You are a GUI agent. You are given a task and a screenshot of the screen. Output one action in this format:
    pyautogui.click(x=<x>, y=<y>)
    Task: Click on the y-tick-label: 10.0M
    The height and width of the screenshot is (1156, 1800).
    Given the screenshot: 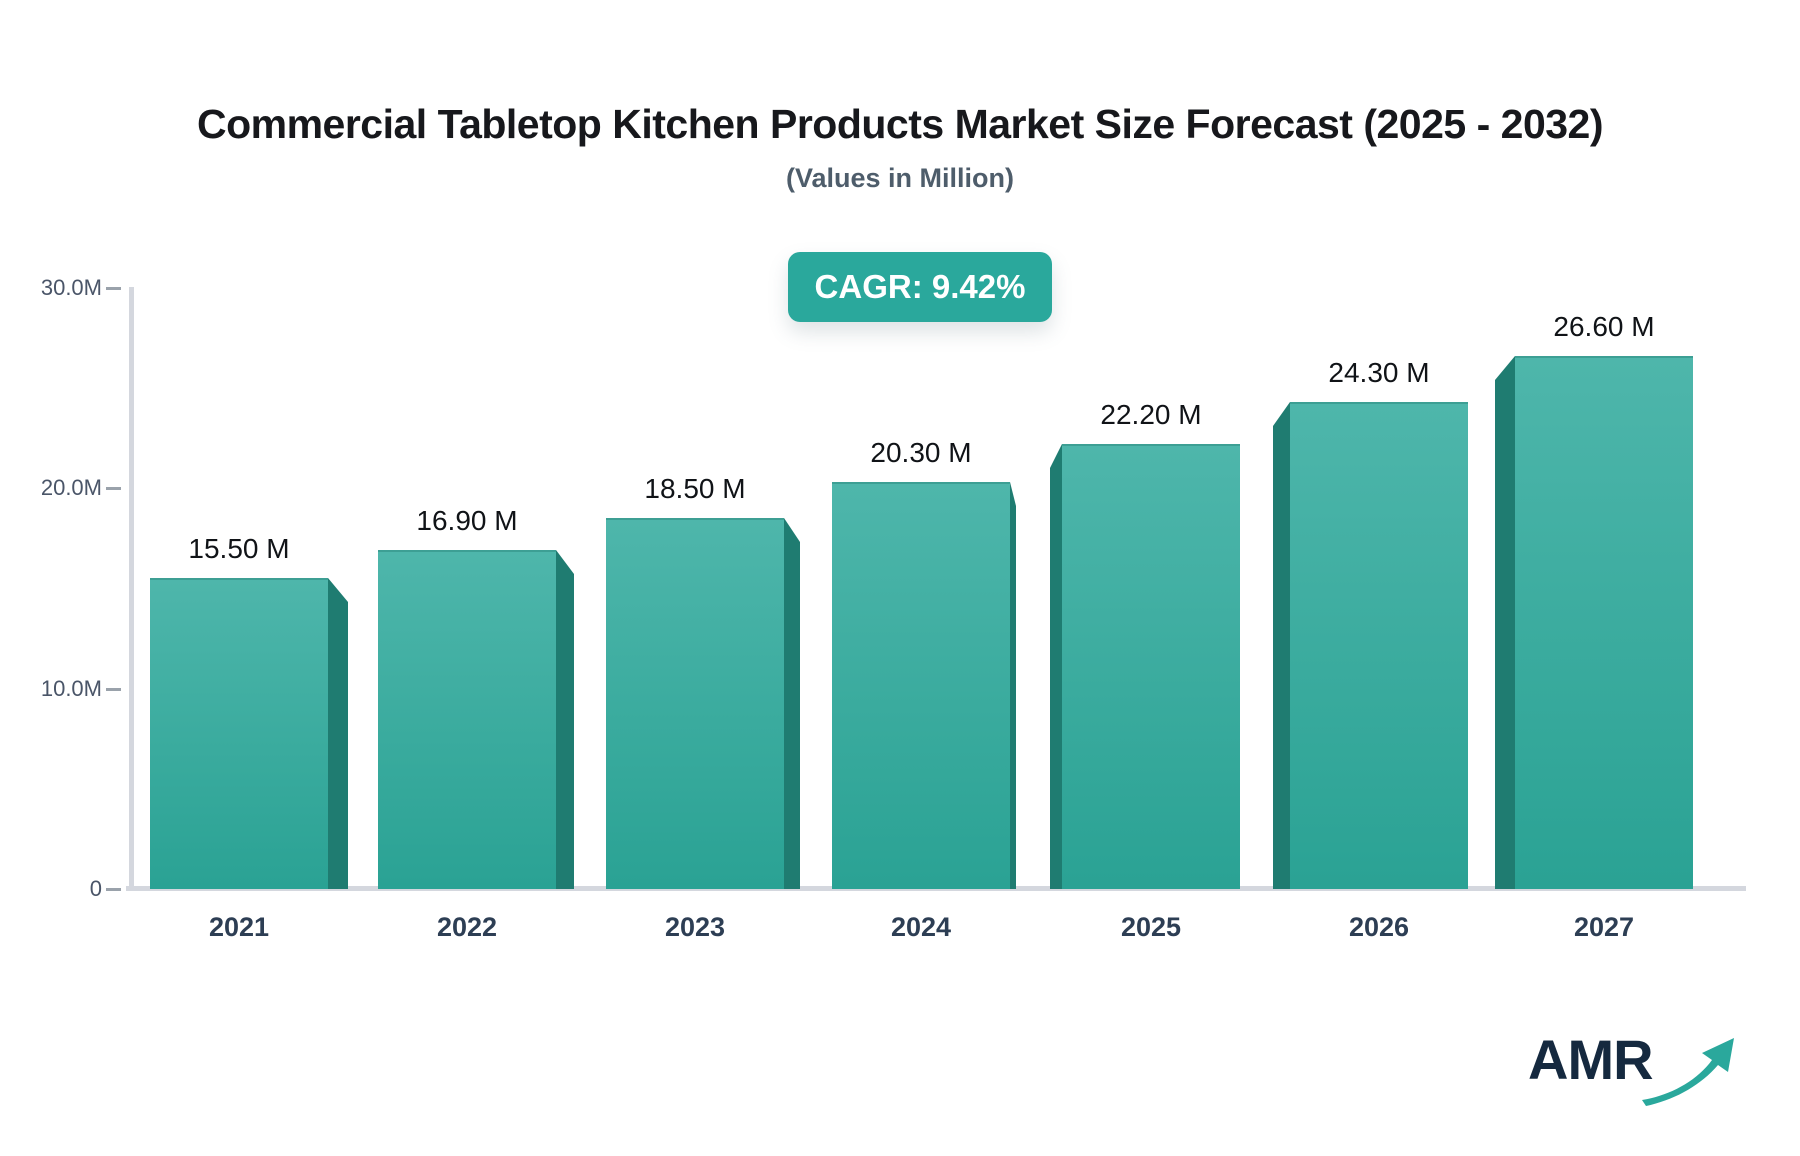 What is the action you would take?
    pyautogui.click(x=71, y=688)
    